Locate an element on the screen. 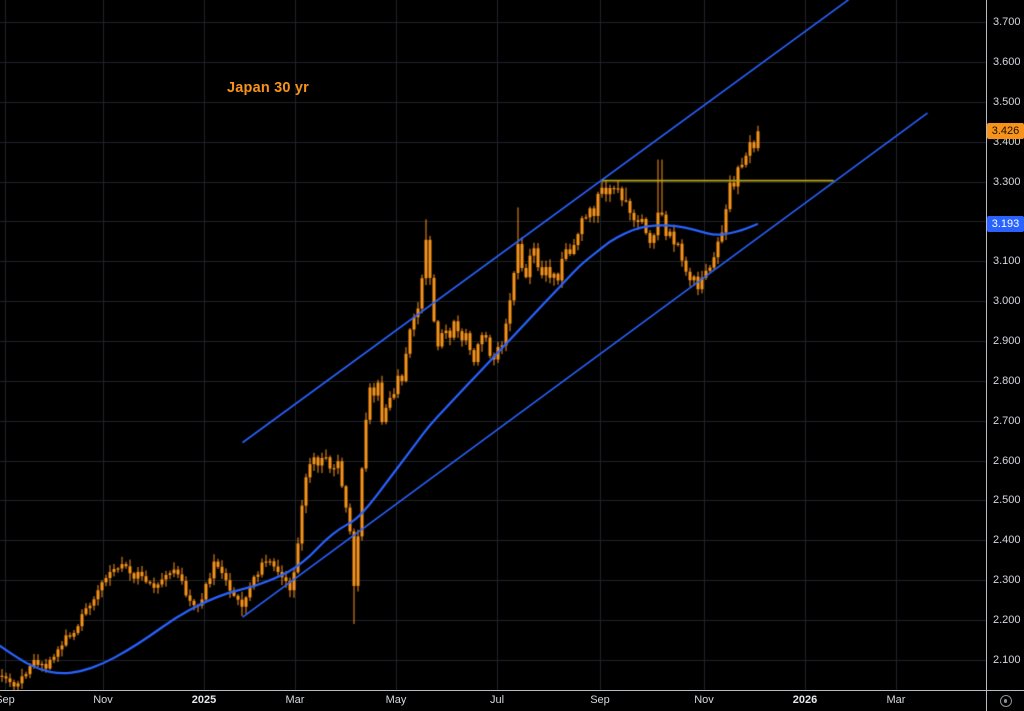  time-tick-label: 2026 is located at coordinates (805, 700).